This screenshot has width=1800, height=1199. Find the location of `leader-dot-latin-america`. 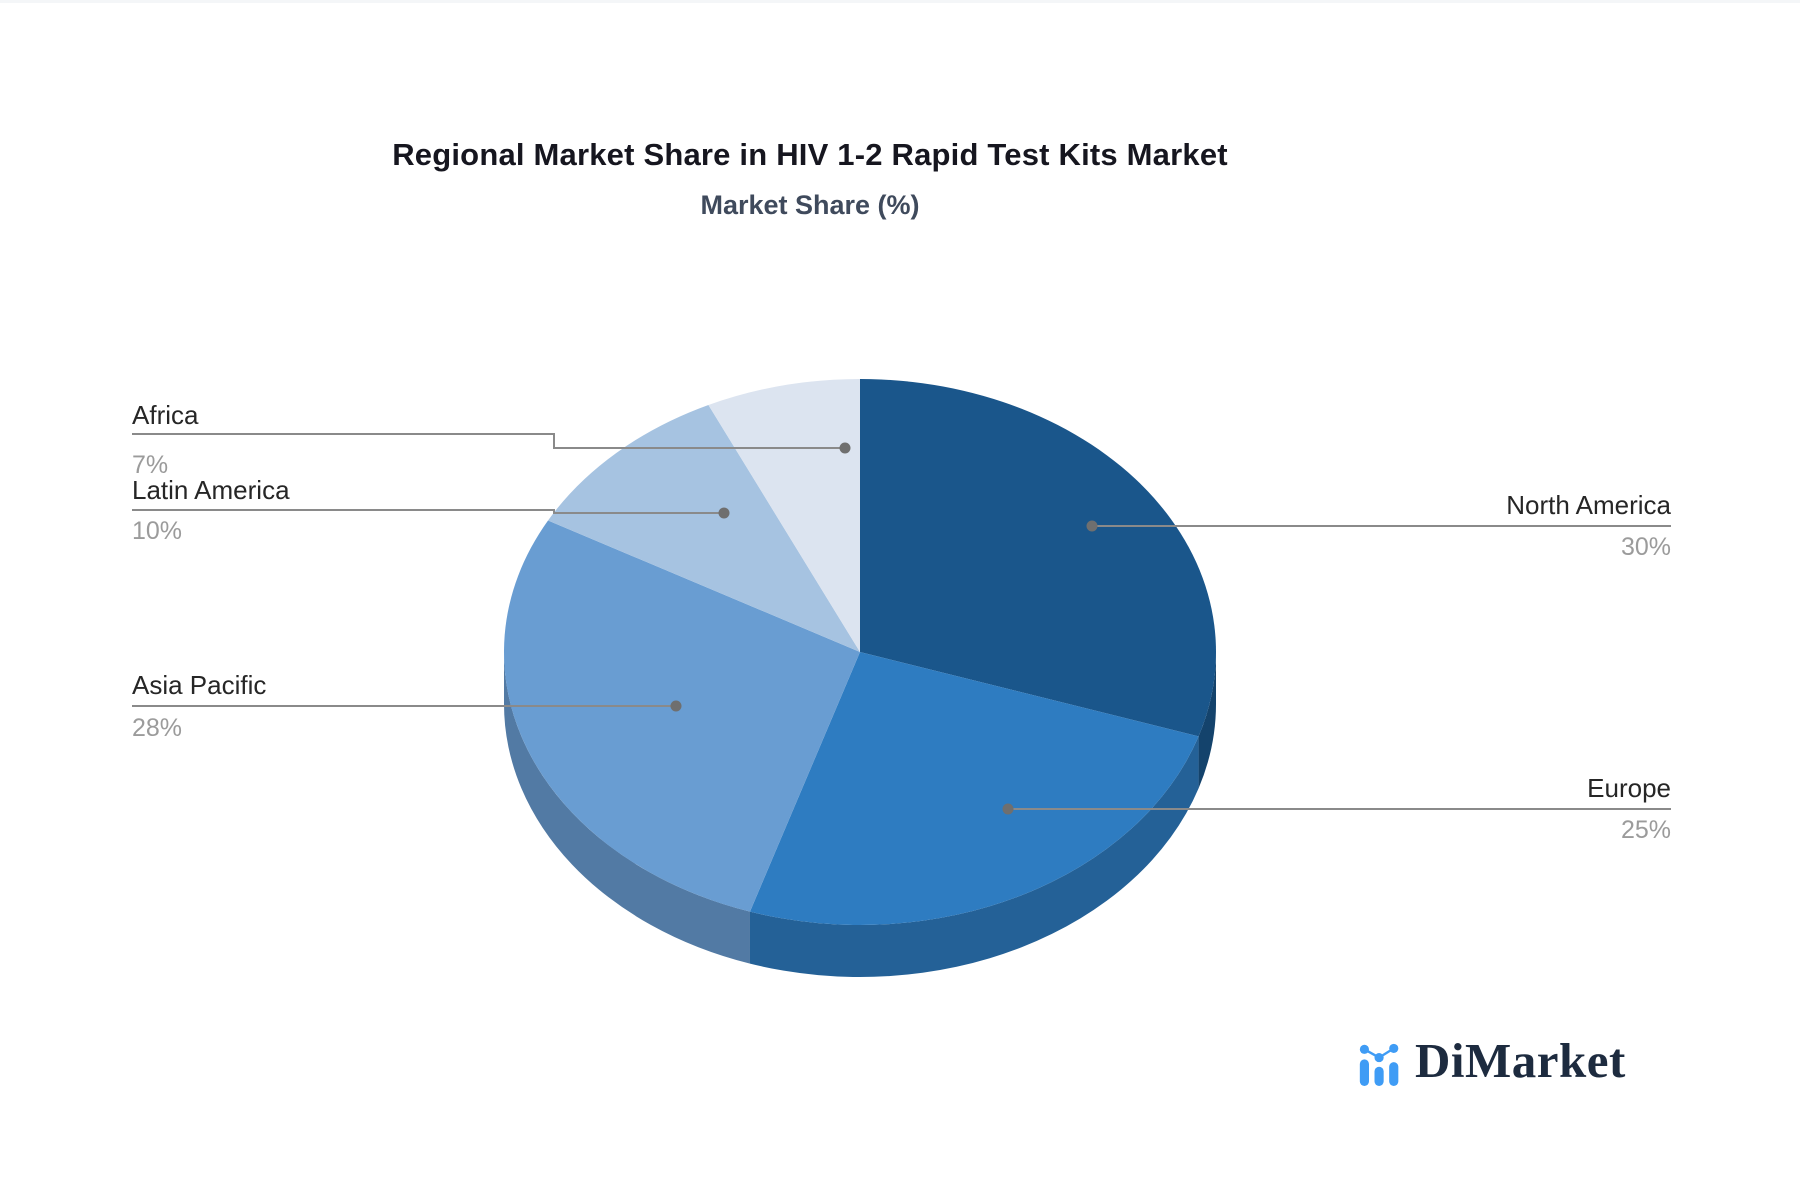

leader-dot-latin-america is located at coordinates (724, 513).